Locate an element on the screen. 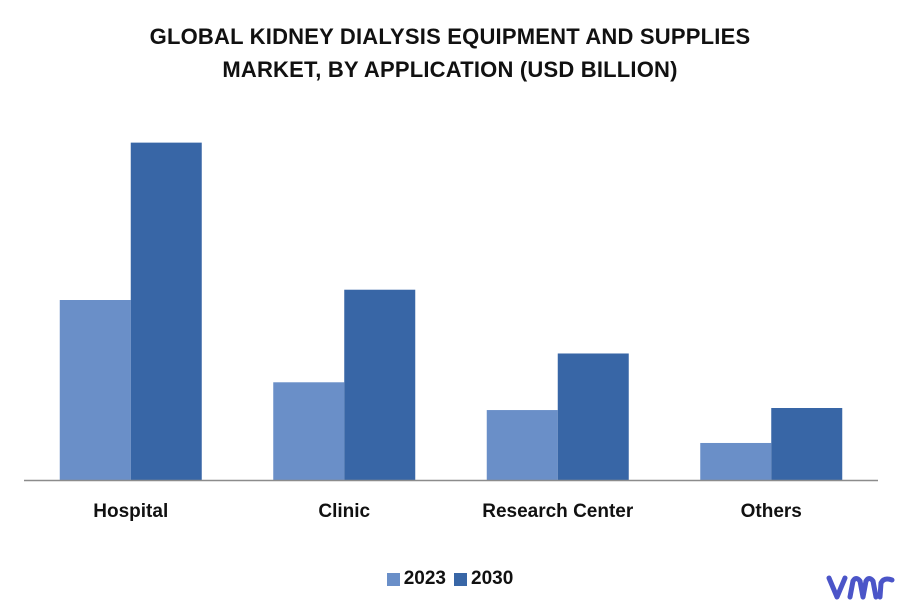 The image size is (900, 614). legend: 2023 2030 is located at coordinates (450, 579).